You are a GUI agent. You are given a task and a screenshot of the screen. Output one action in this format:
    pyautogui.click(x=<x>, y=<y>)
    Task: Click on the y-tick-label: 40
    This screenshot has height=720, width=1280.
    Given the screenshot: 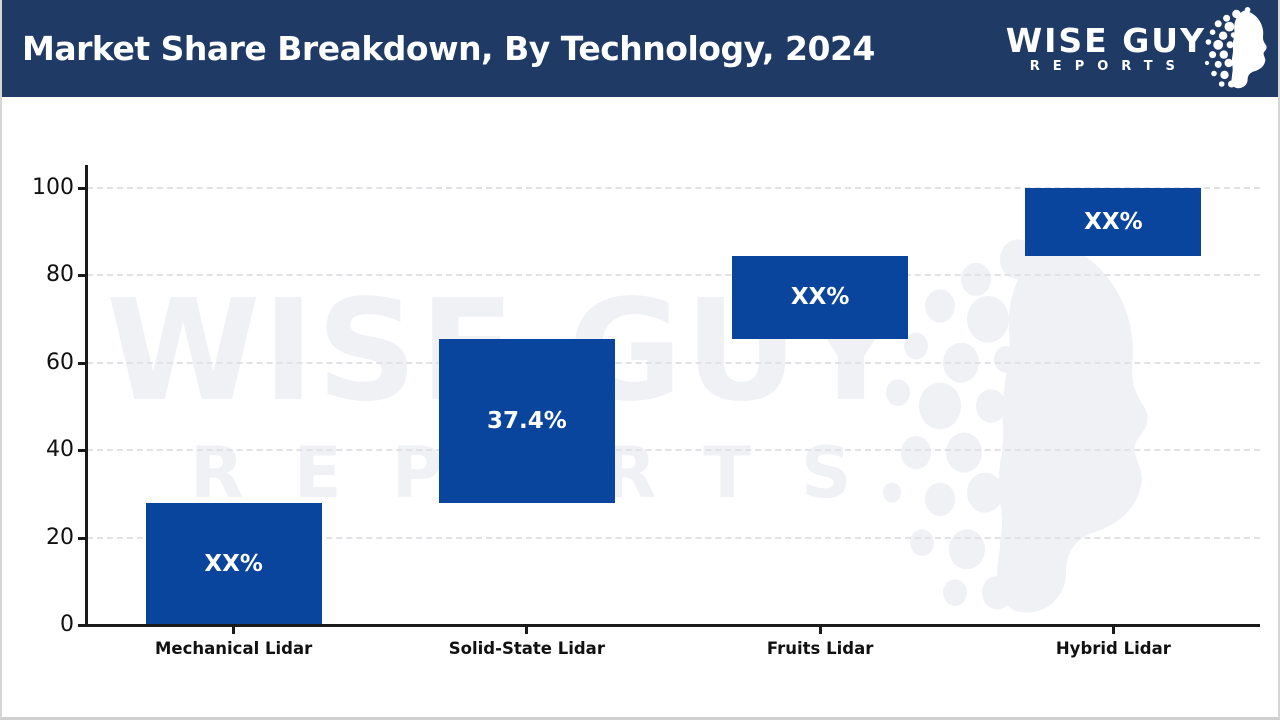 What is the action you would take?
    pyautogui.click(x=60, y=449)
    